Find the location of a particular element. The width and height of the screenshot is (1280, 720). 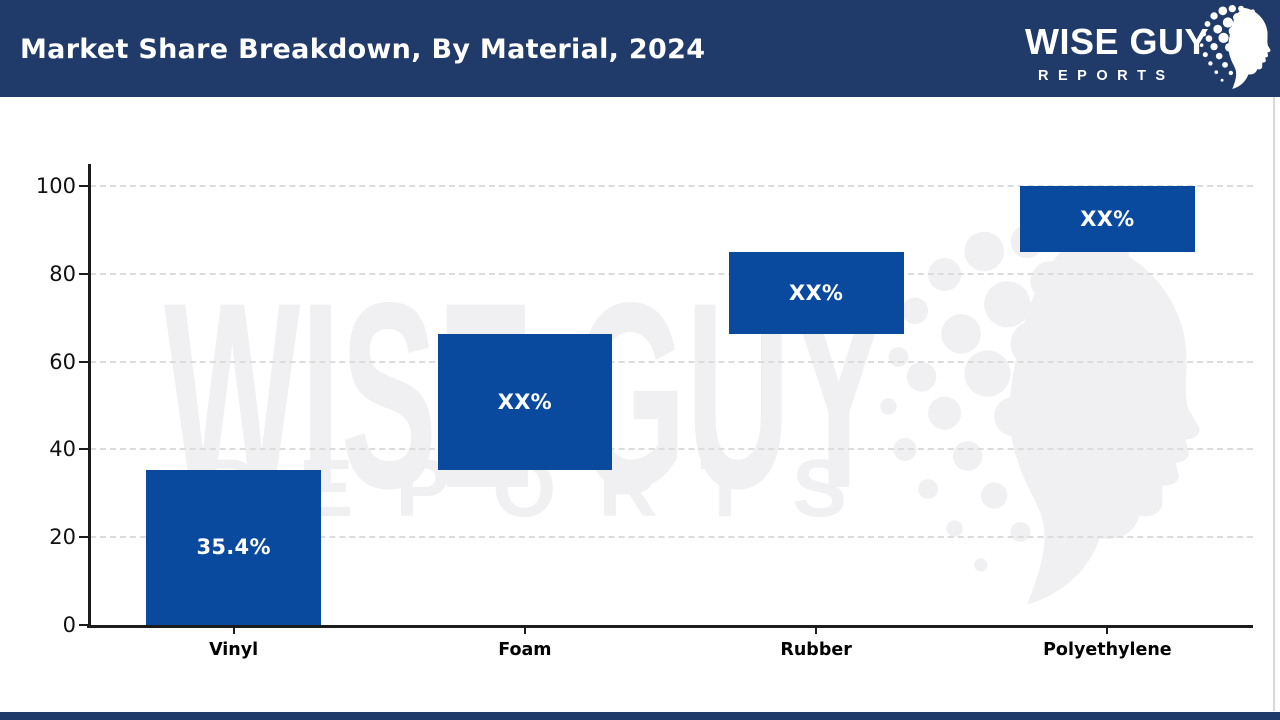

y-tick-label: 80 is located at coordinates (62, 273).